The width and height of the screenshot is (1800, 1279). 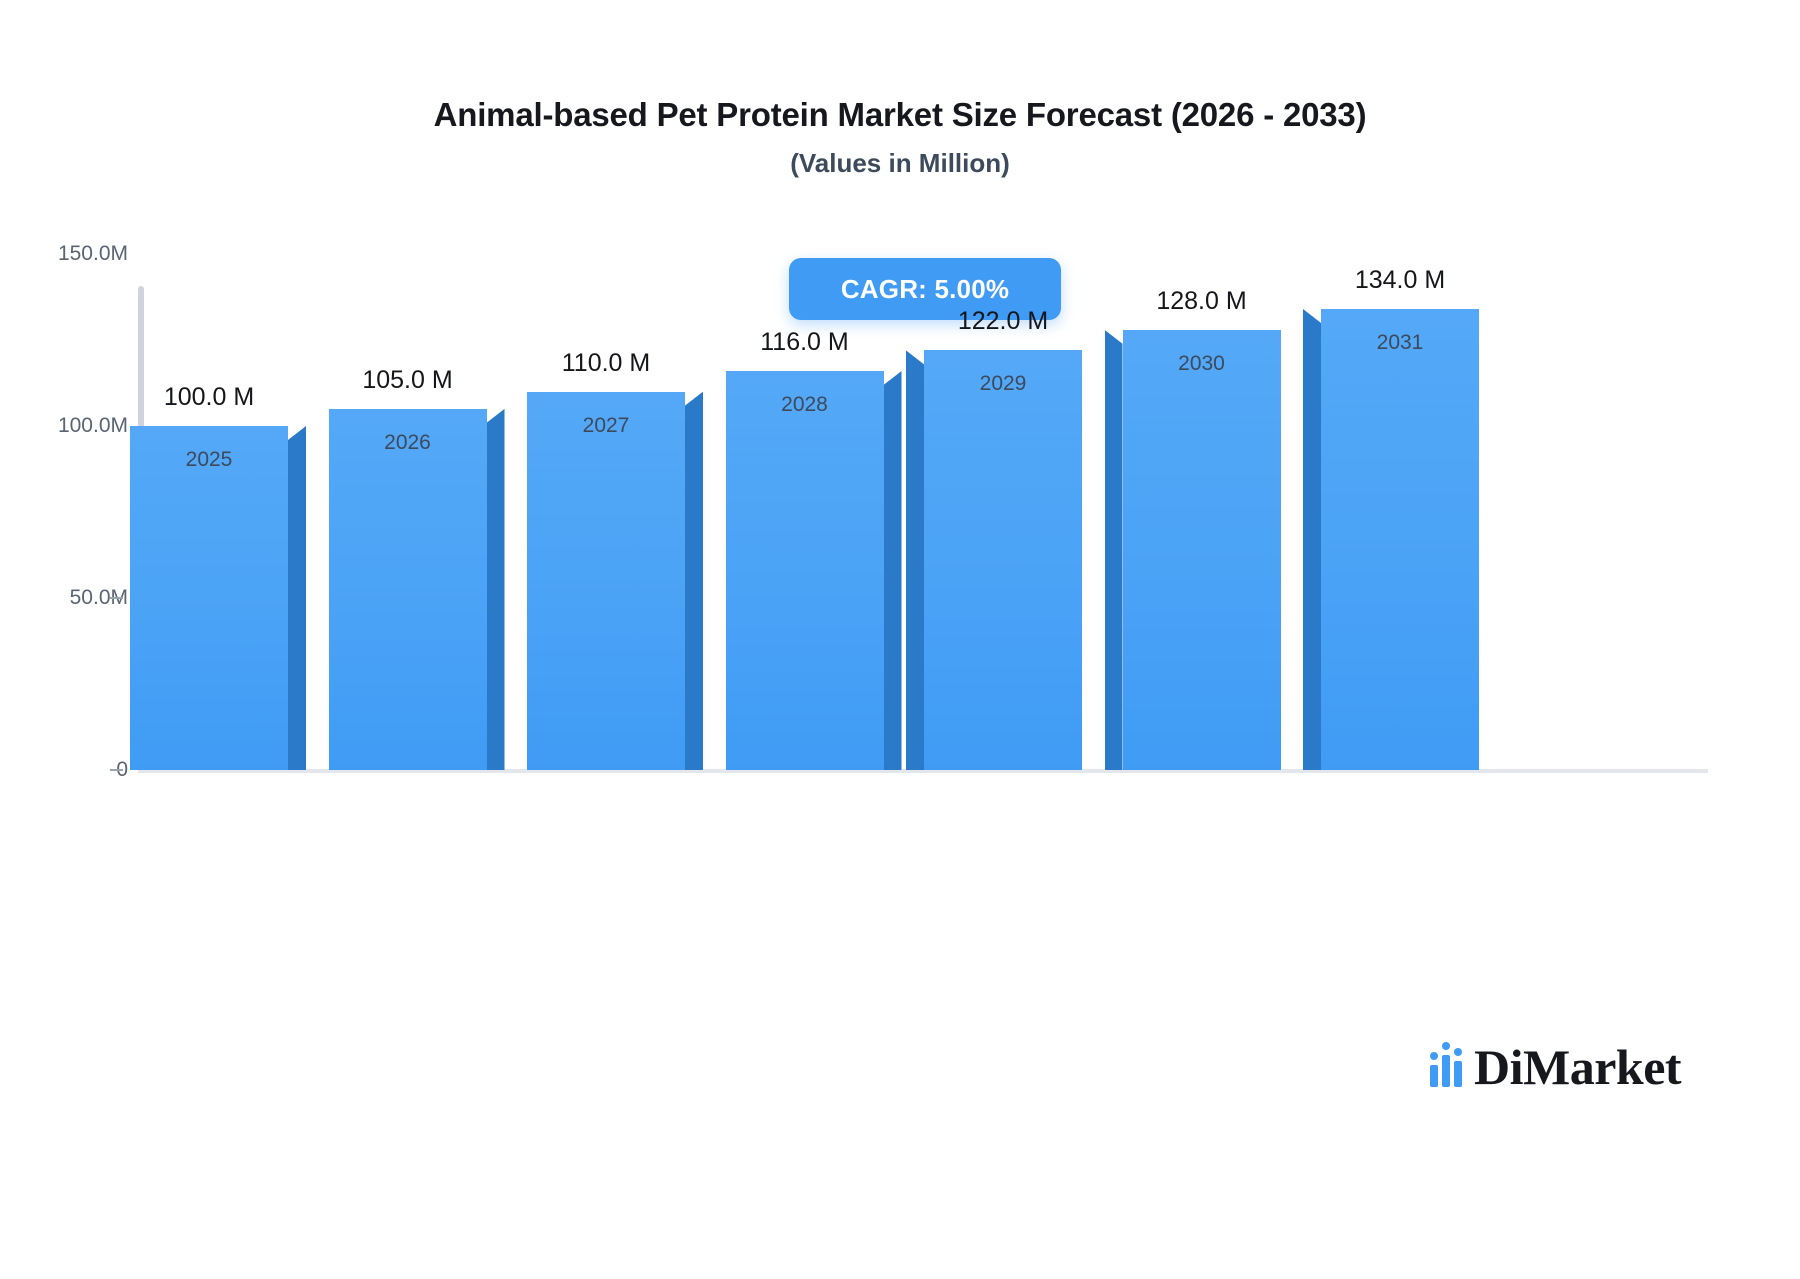 I want to click on x-axis-label-2031: 2031, so click(x=1400, y=343).